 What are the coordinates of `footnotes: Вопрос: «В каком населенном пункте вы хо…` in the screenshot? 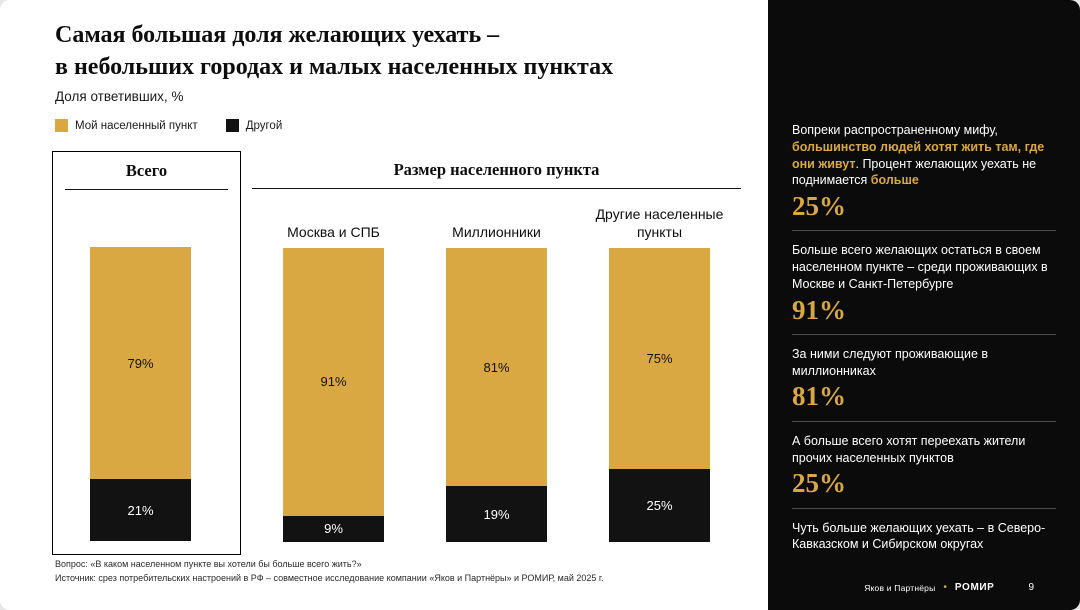 It's located at (329, 572).